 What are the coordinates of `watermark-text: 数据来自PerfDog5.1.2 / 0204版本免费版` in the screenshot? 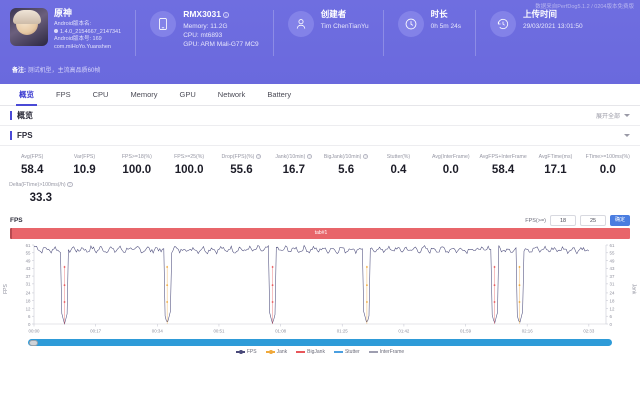 It's located at (584, 7).